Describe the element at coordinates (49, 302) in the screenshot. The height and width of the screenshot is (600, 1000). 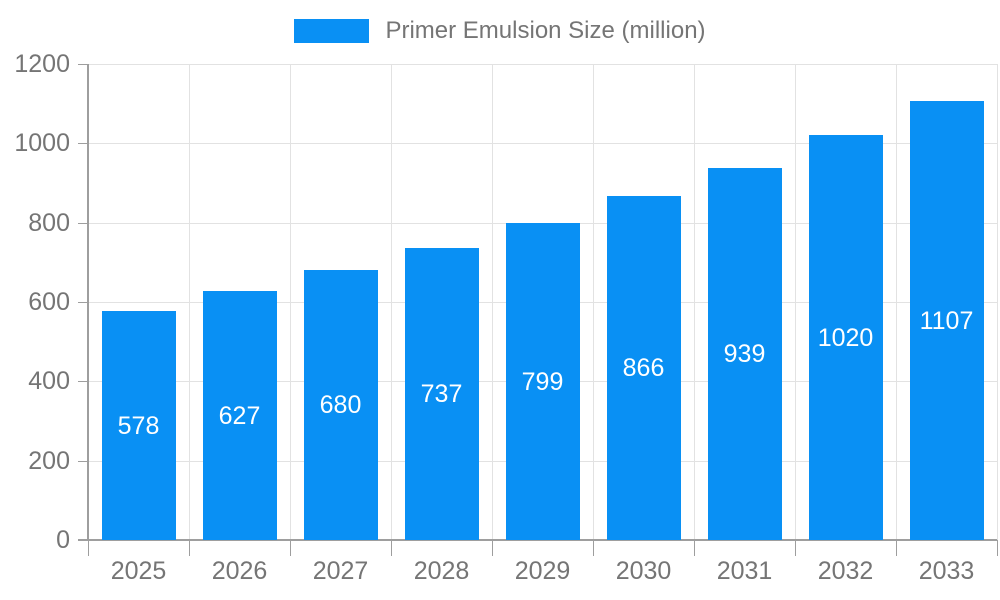
I see `y-tick-label: 600` at that location.